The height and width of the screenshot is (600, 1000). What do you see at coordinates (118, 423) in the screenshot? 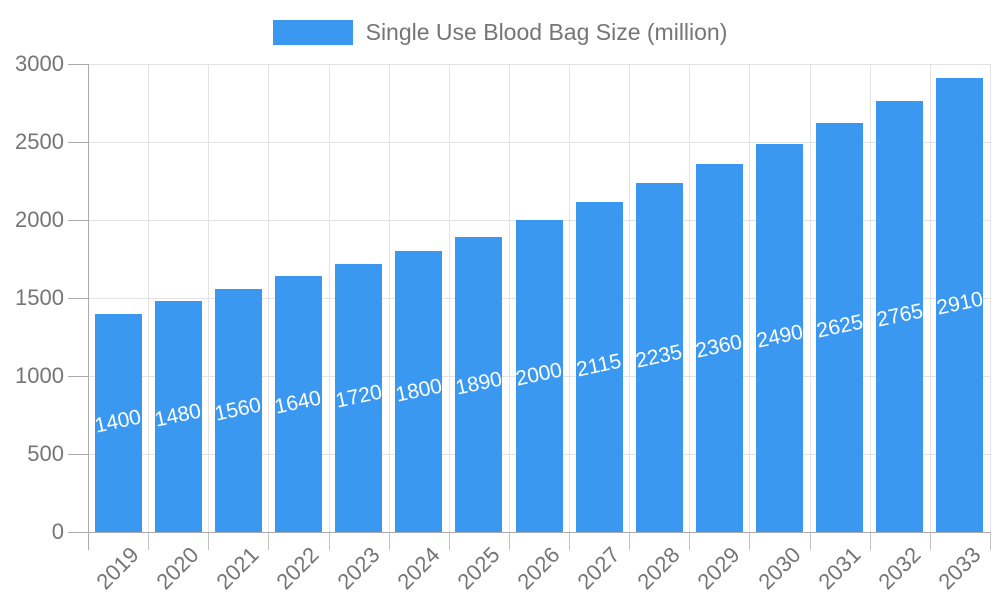
I see `bar-2019` at bounding box center [118, 423].